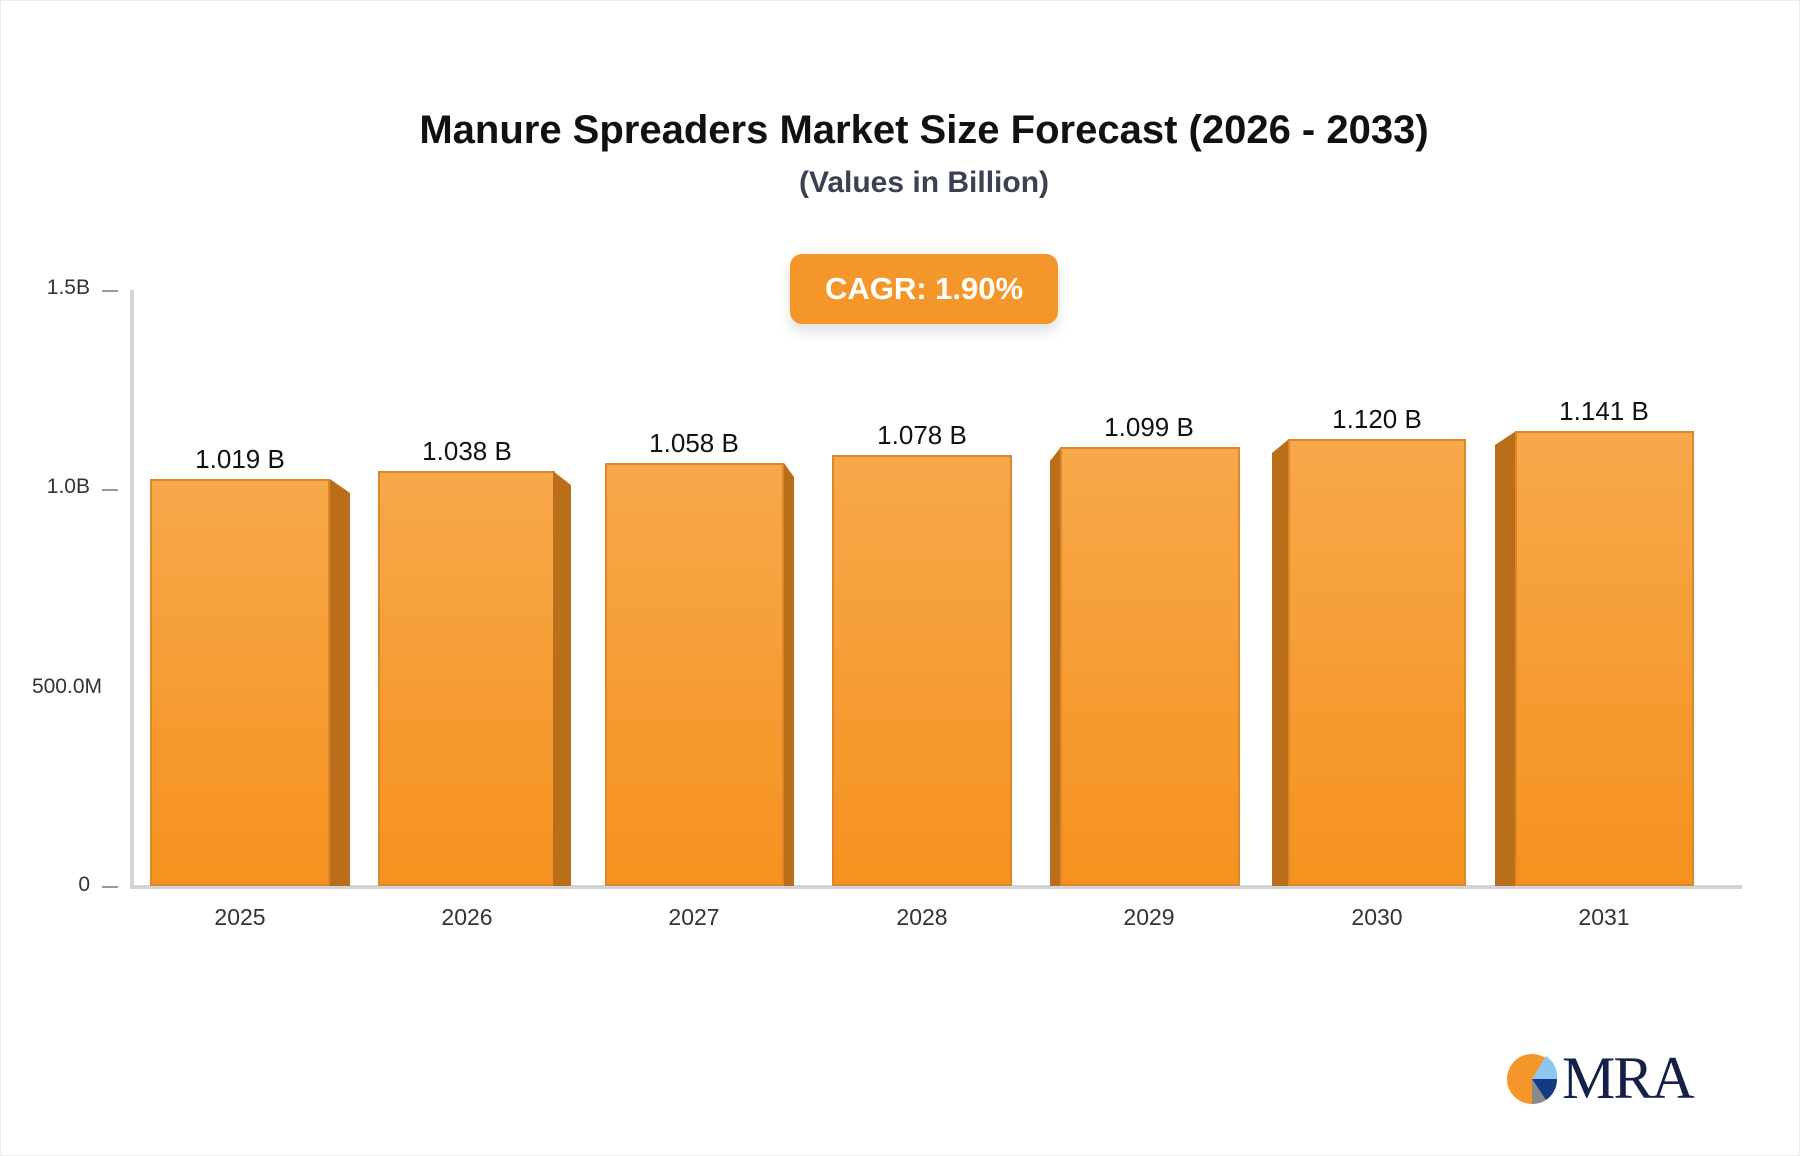 This screenshot has width=1800, height=1156. Describe the element at coordinates (66, 686) in the screenshot. I see `y-tick-label: 500.0M` at that location.